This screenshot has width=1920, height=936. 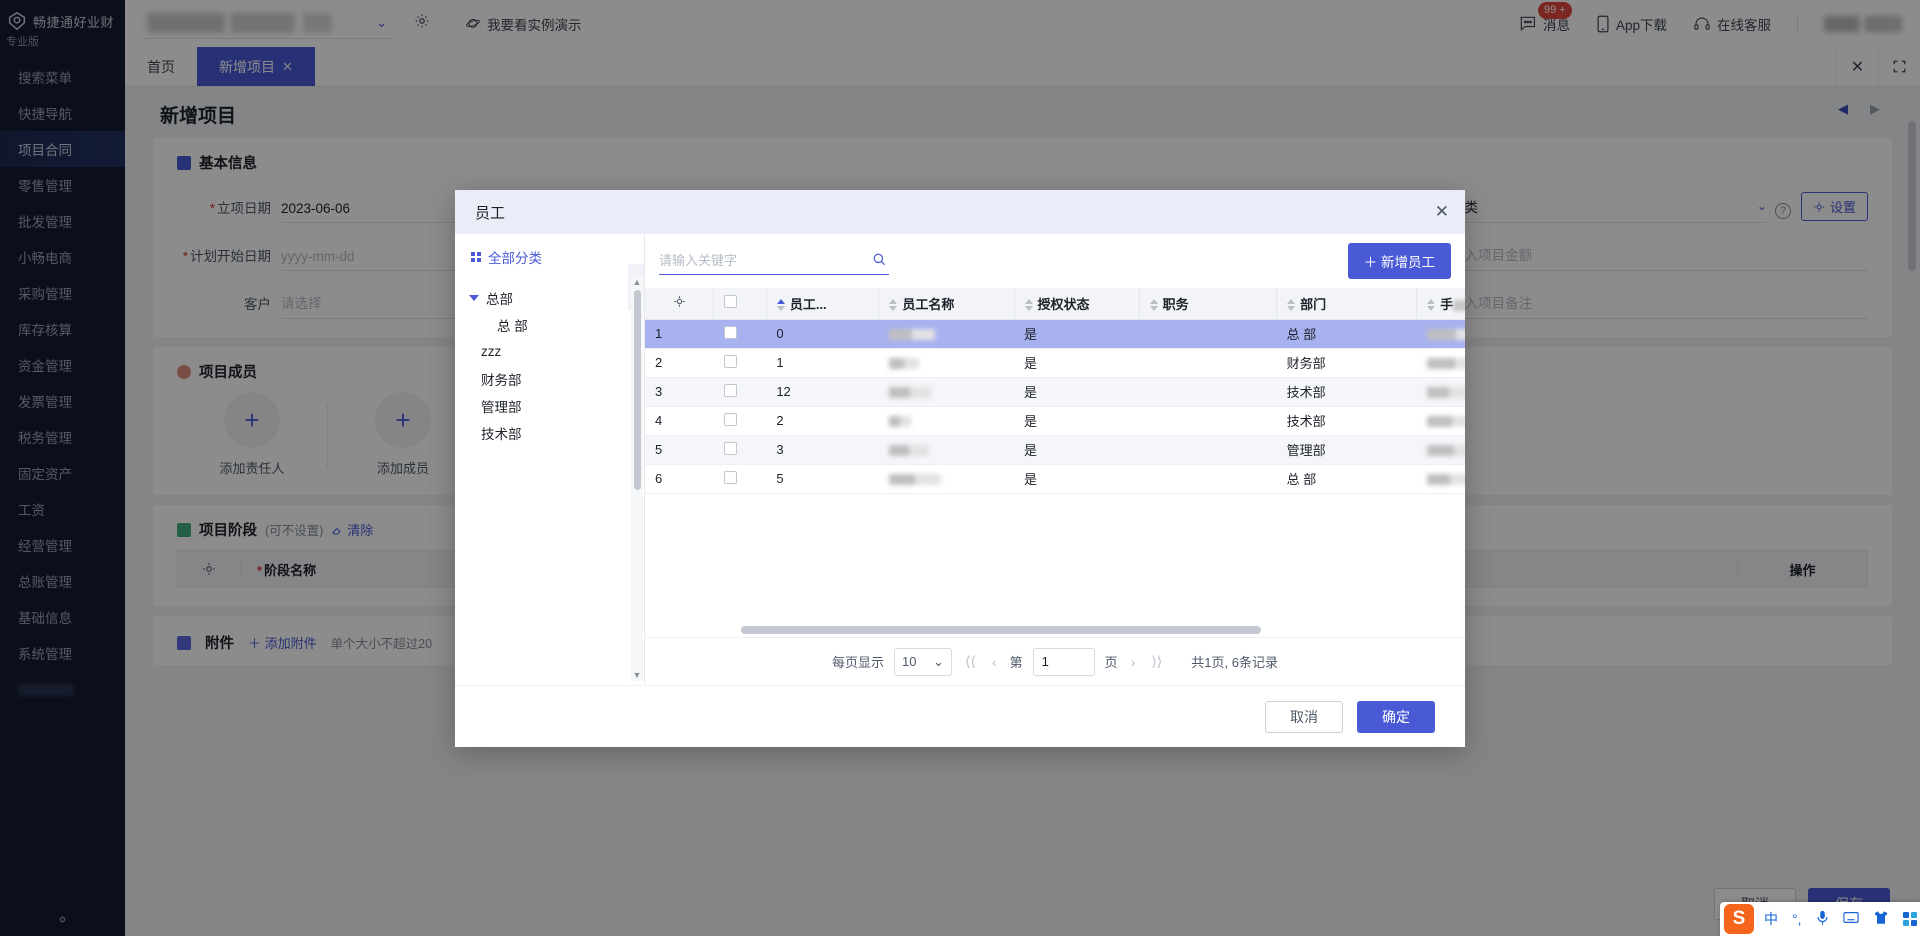 I want to click on sidebar-item-redacted, so click(x=62, y=689).